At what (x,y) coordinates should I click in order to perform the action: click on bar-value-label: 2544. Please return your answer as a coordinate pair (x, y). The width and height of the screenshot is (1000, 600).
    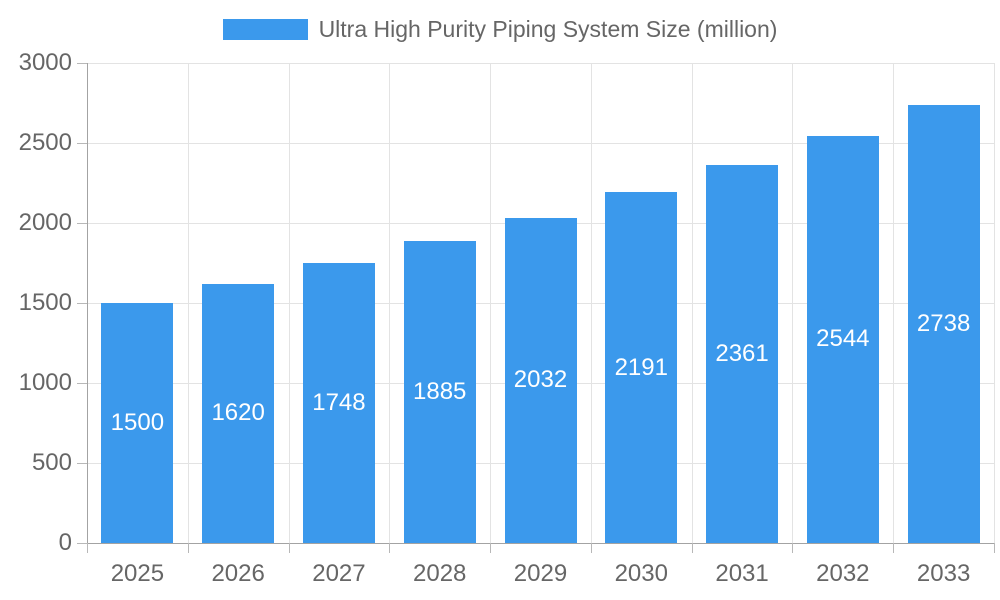
    Looking at the image, I should click on (843, 339).